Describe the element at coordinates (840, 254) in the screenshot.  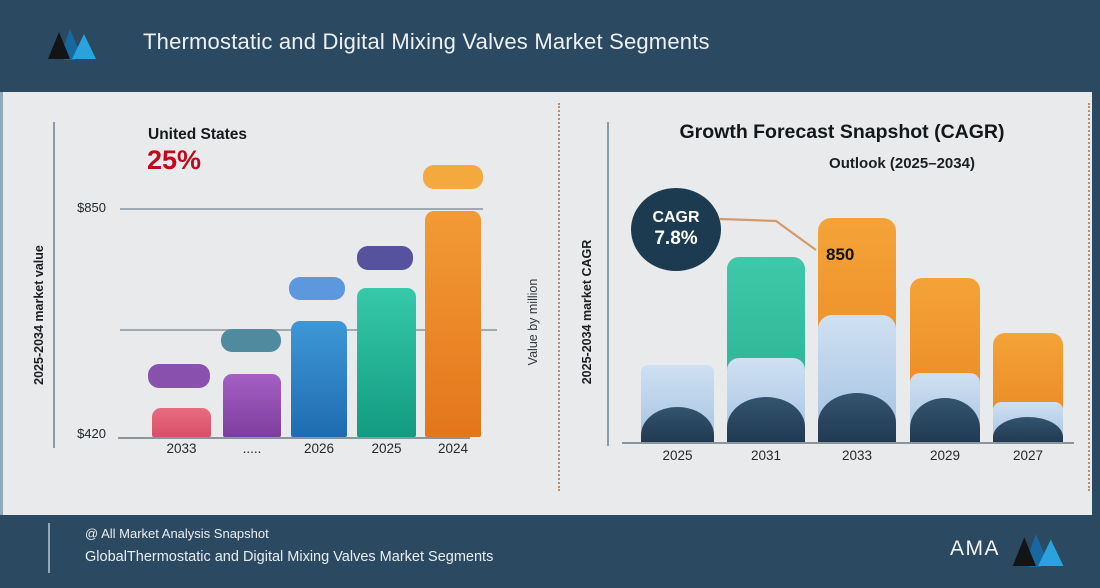
I see `bar-data-label-850: 850` at that location.